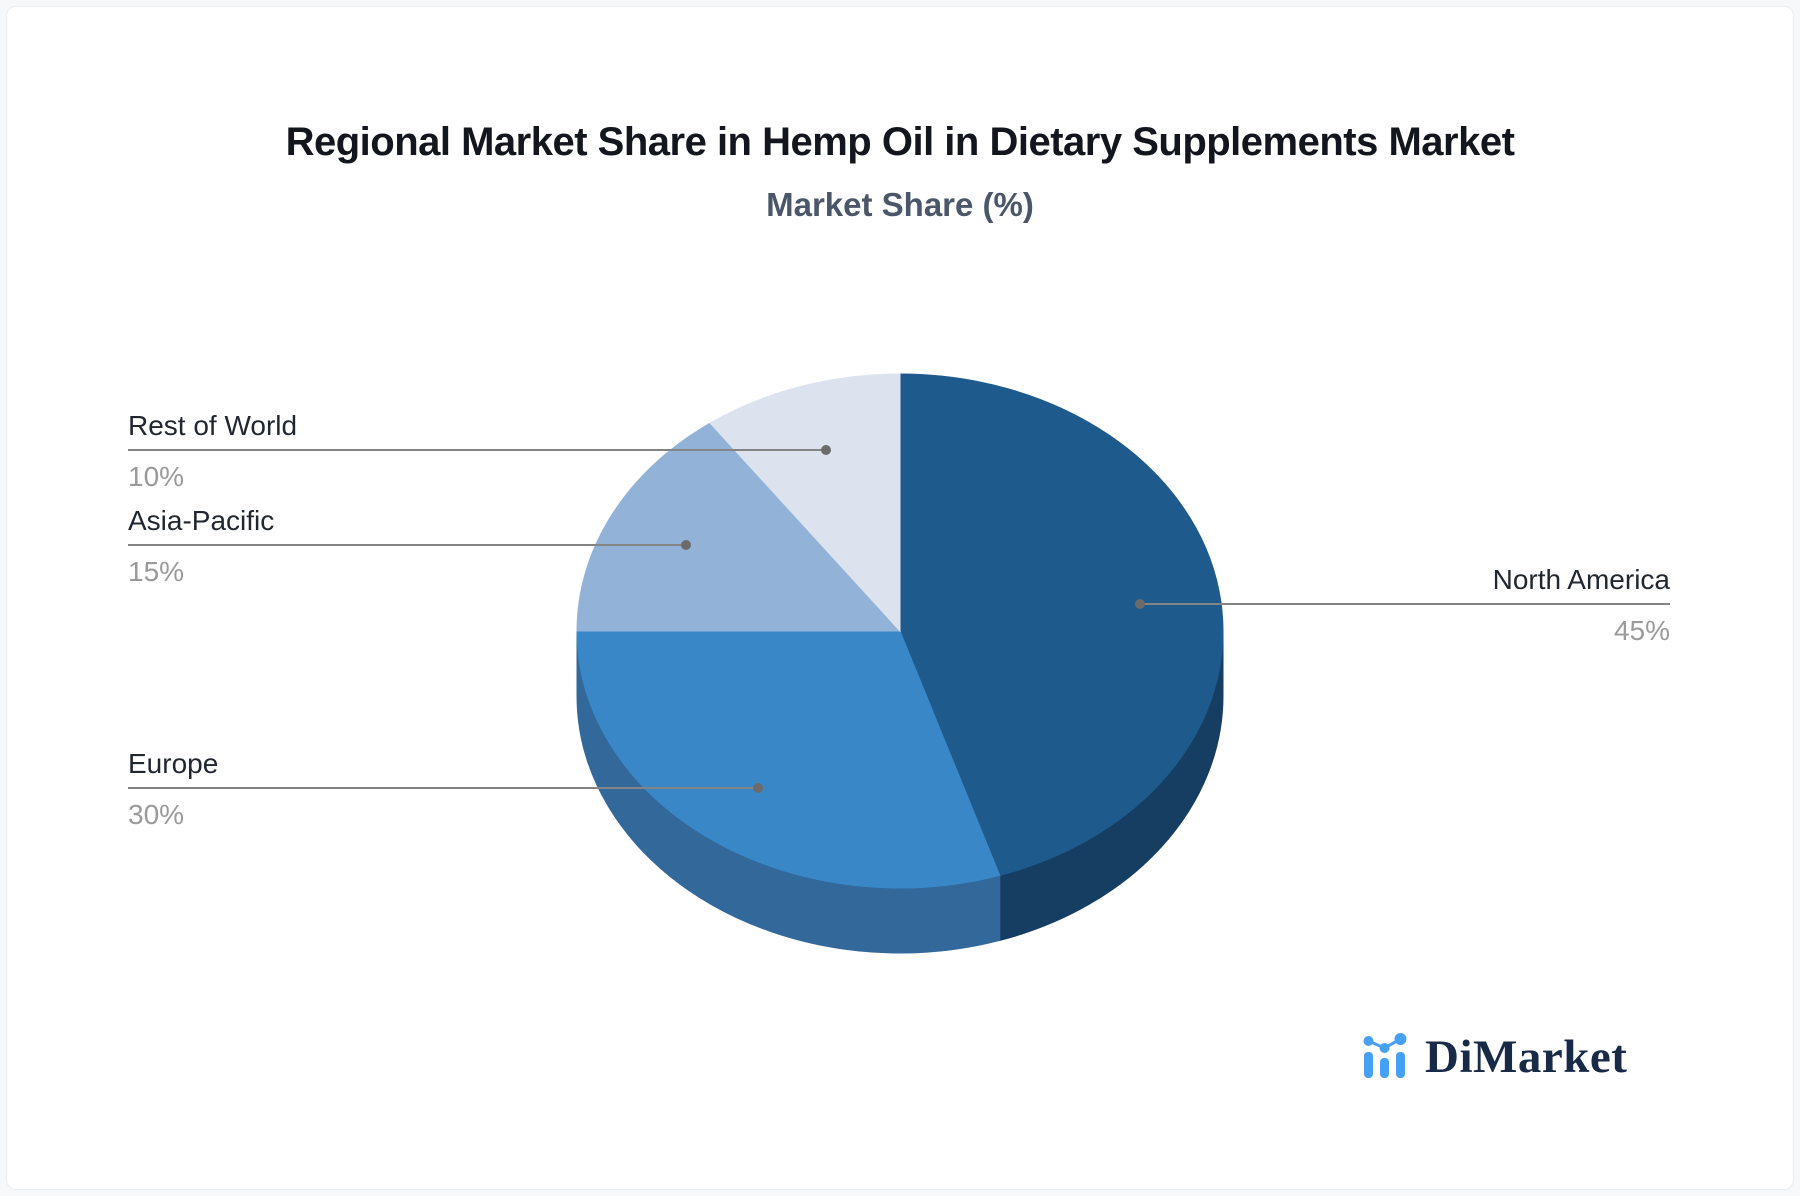  I want to click on callout-north-america: North America 45%, so click(1402, 605).